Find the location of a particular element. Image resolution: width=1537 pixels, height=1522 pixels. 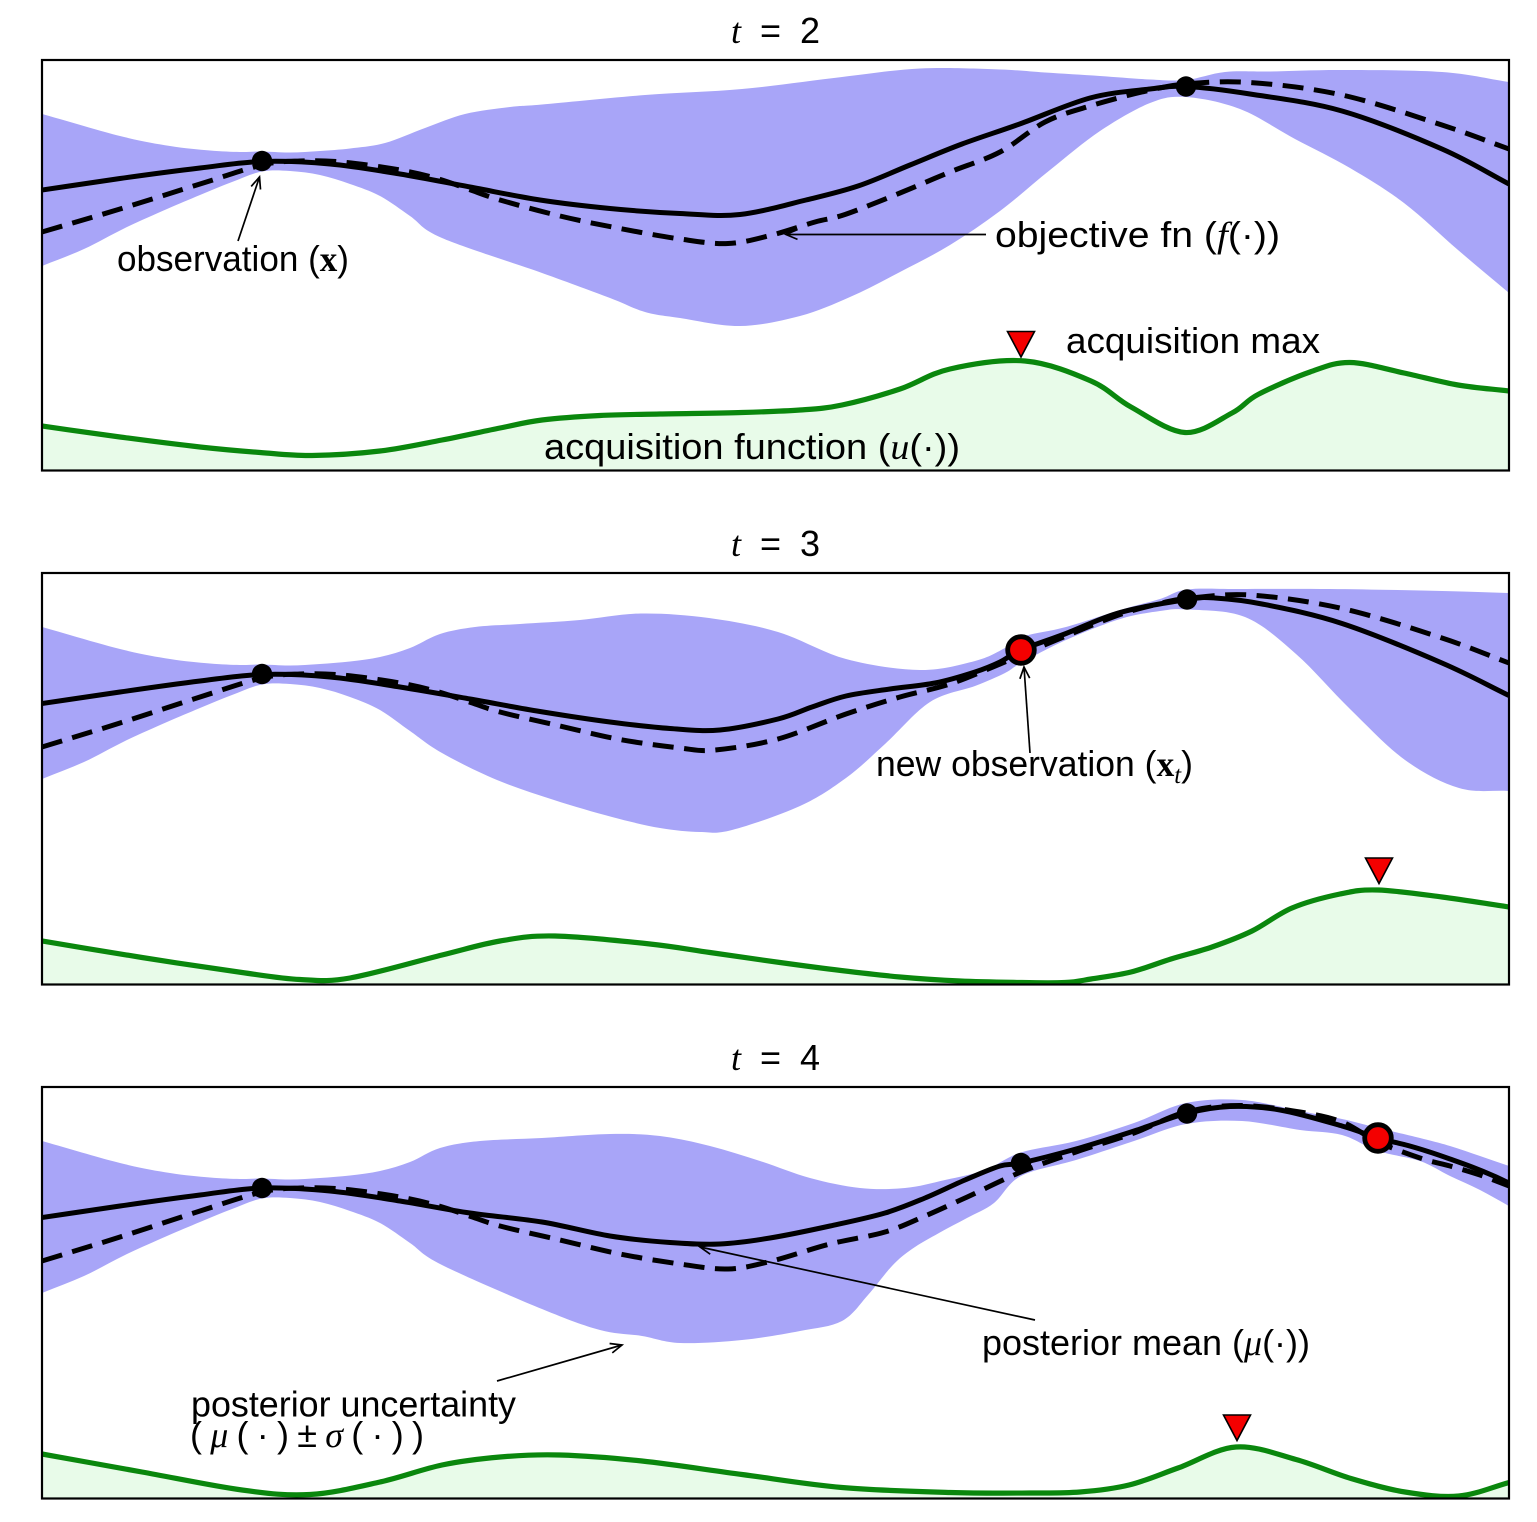

svg-text: t = 2 is located at coordinates (775, 30).